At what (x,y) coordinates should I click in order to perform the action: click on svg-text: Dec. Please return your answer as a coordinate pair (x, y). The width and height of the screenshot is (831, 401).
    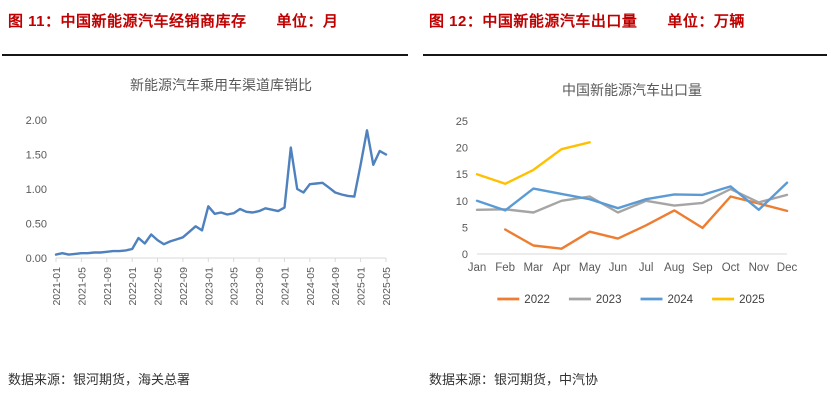
    Looking at the image, I should click on (787, 268).